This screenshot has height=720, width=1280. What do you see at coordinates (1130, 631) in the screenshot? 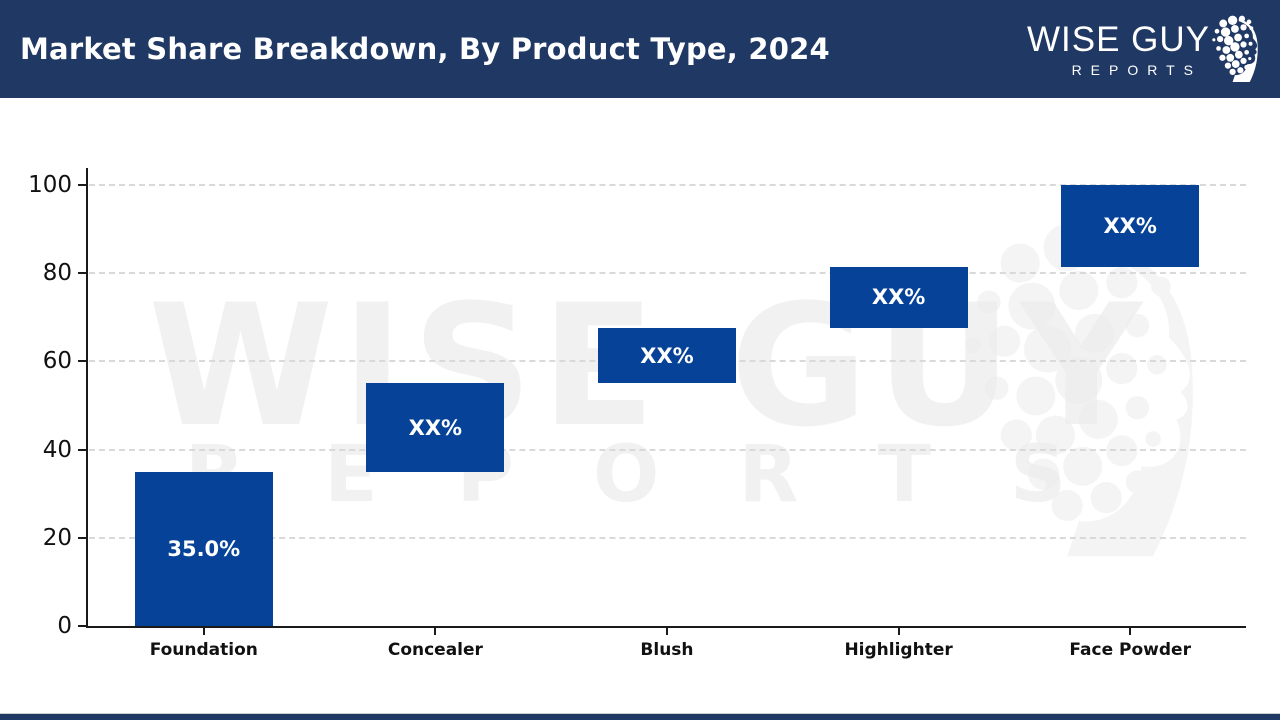
I see `x-axis-tick-face-powder` at bounding box center [1130, 631].